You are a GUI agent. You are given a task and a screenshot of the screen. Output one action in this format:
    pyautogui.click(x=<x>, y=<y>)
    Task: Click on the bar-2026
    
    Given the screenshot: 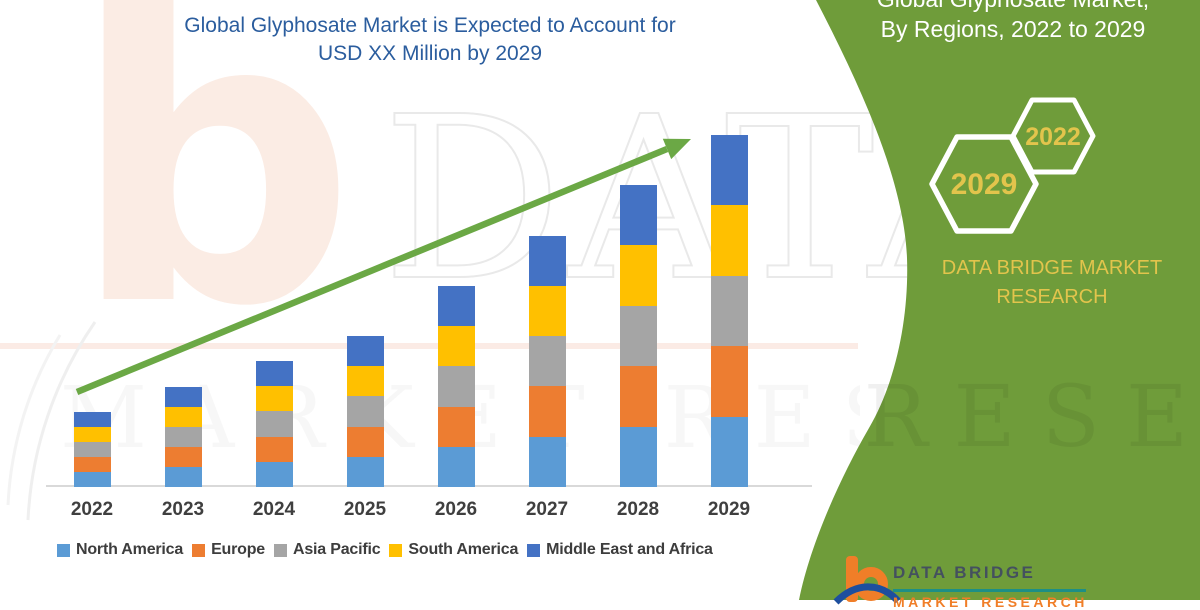 What is the action you would take?
    pyautogui.click(x=456, y=386)
    